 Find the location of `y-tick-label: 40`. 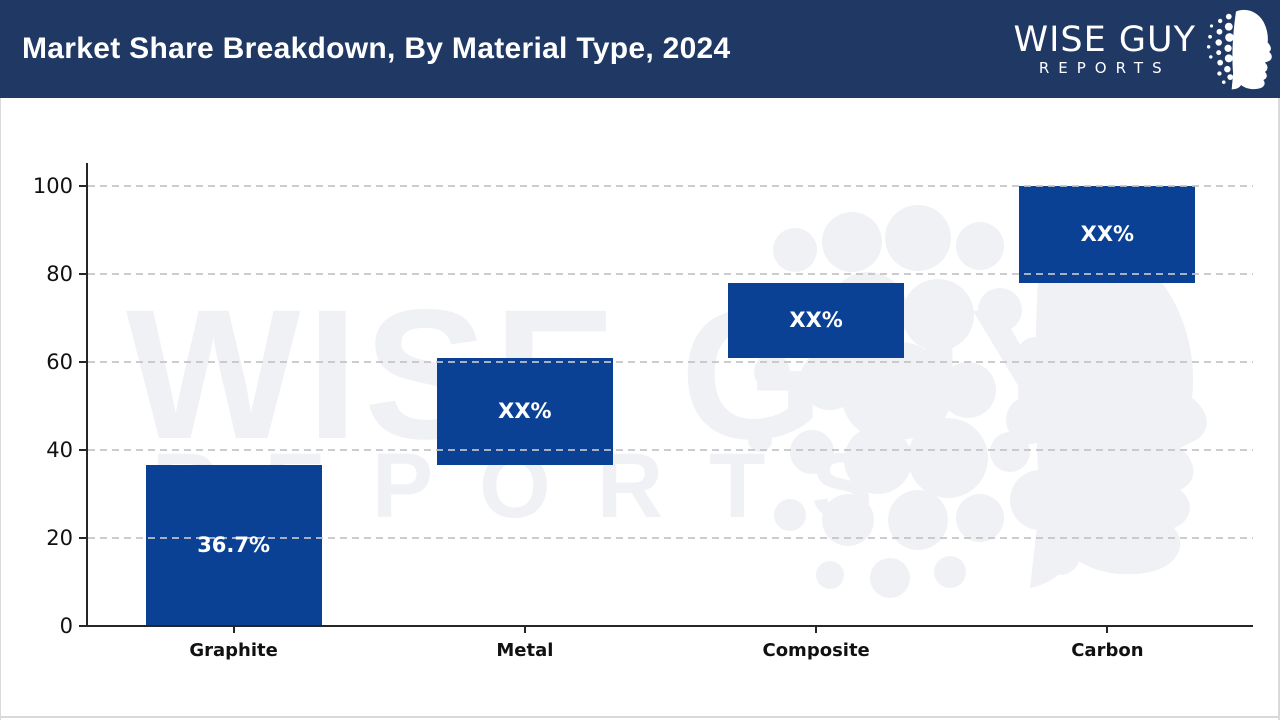

y-tick-label: 40 is located at coordinates (59, 450).